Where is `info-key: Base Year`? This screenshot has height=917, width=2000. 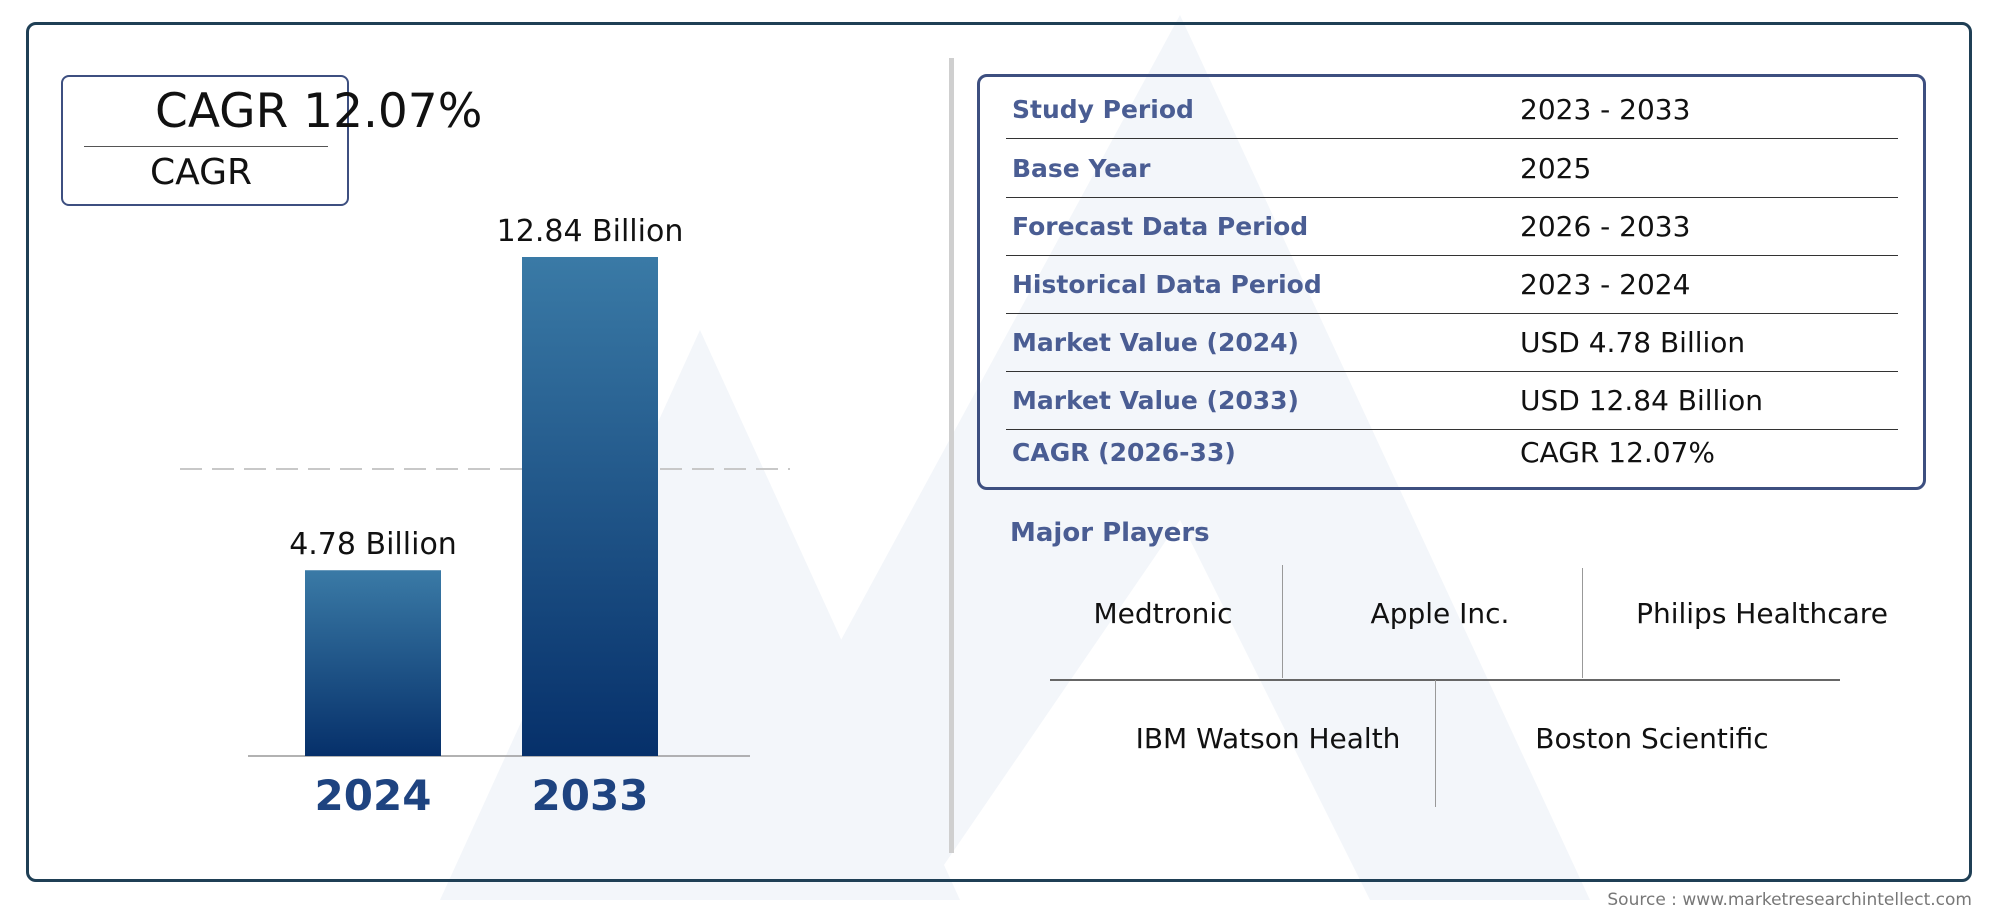 info-key: Base Year is located at coordinates (1081, 168).